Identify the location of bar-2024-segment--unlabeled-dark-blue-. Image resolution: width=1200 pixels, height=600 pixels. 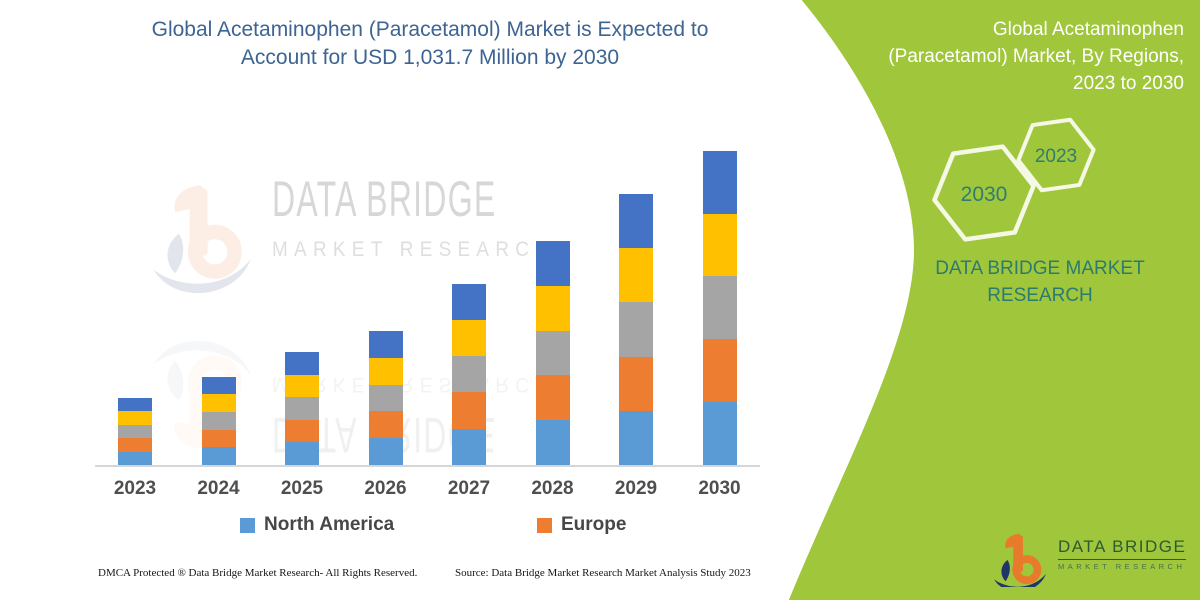
(218, 385).